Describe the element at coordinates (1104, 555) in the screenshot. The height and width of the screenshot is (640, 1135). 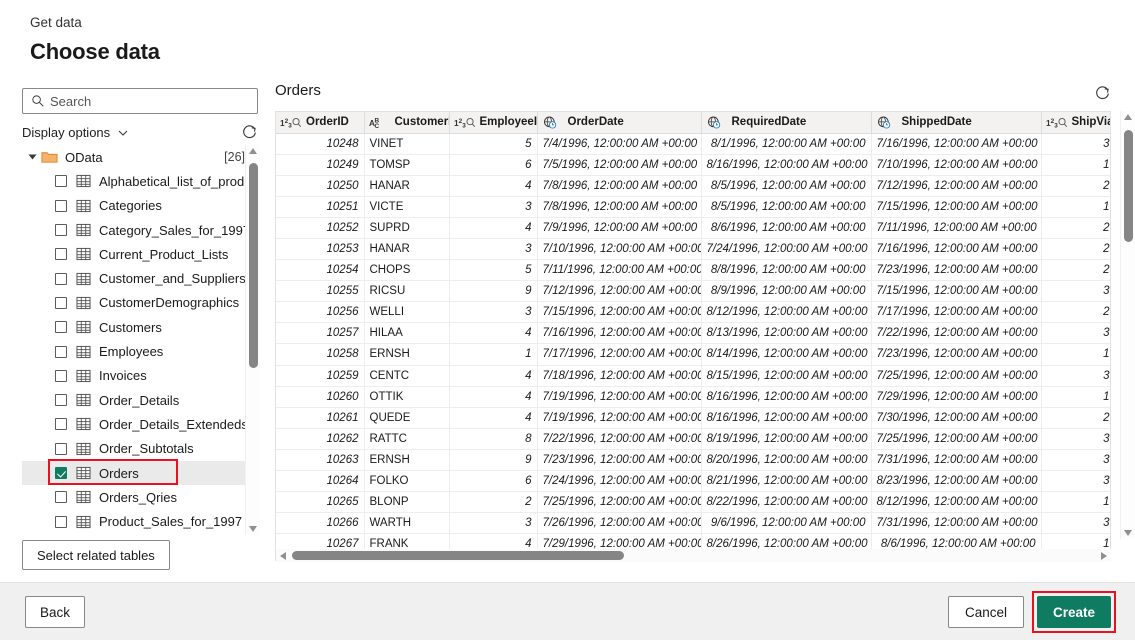
I see `scroll-right-arrow-icon` at that location.